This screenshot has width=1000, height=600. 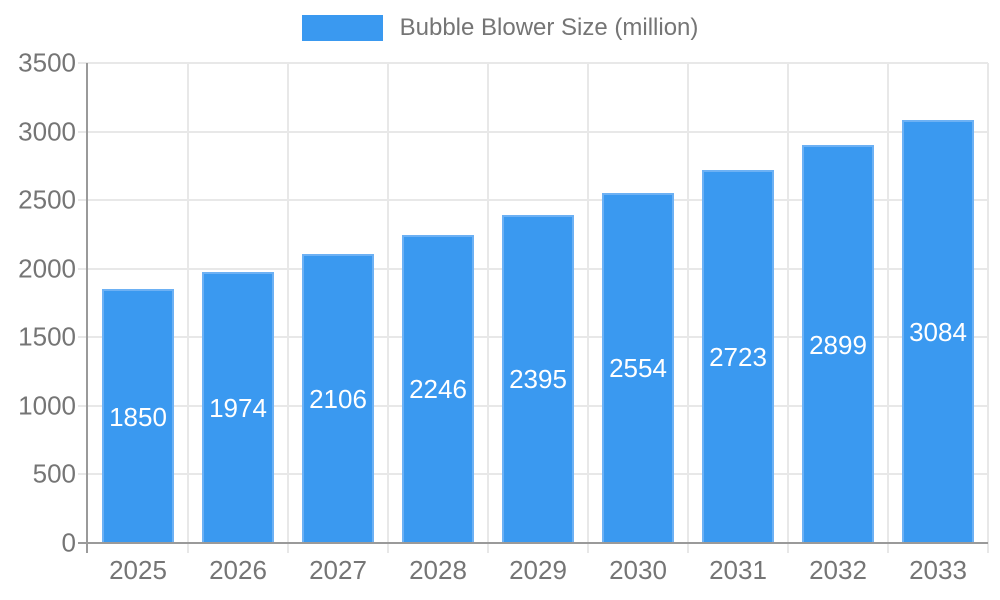 I want to click on legend-swatch-icon, so click(x=342, y=28).